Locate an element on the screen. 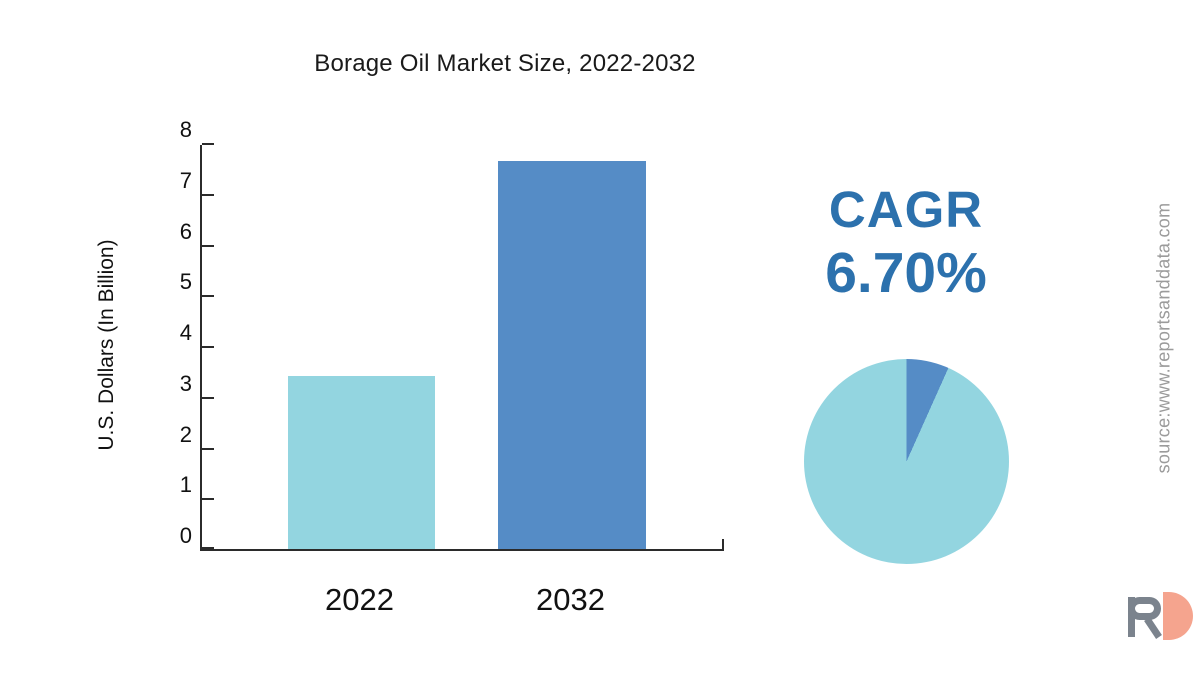 The image size is (1201, 674). cagr-callout: CAGR 6.70% is located at coordinates (906, 245).